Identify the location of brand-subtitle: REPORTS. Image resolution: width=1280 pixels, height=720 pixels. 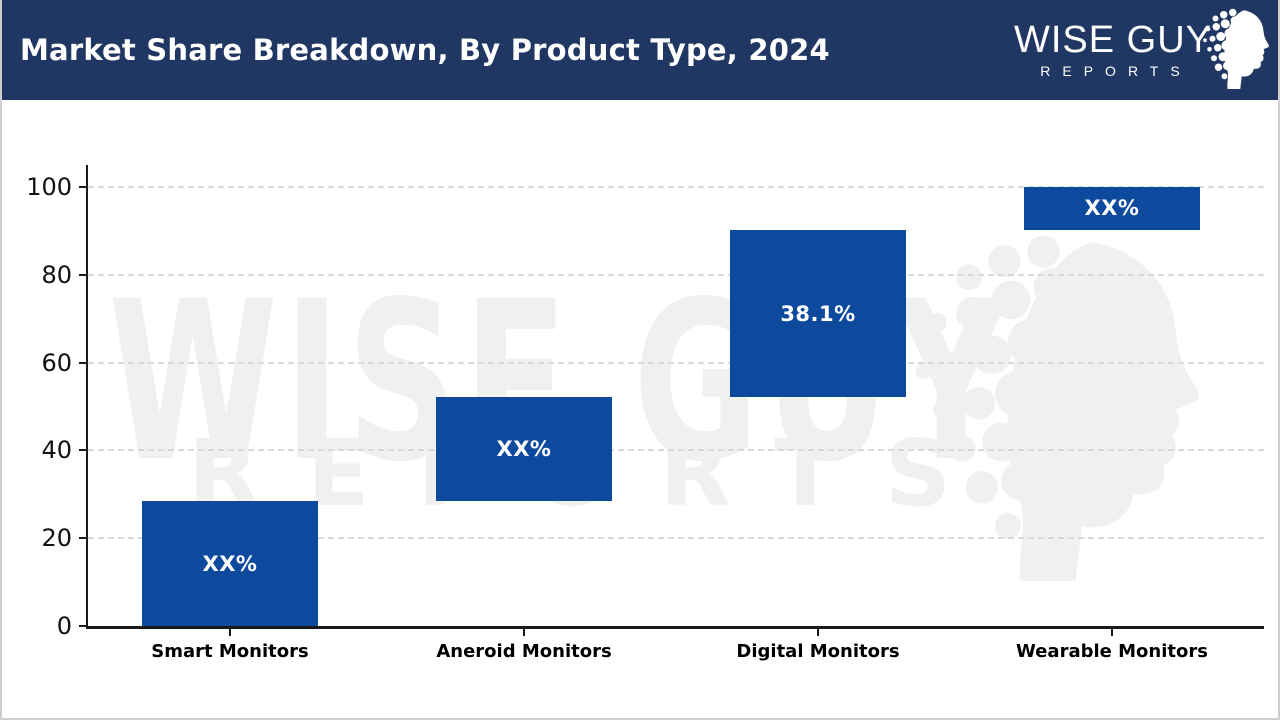
(1116, 71).